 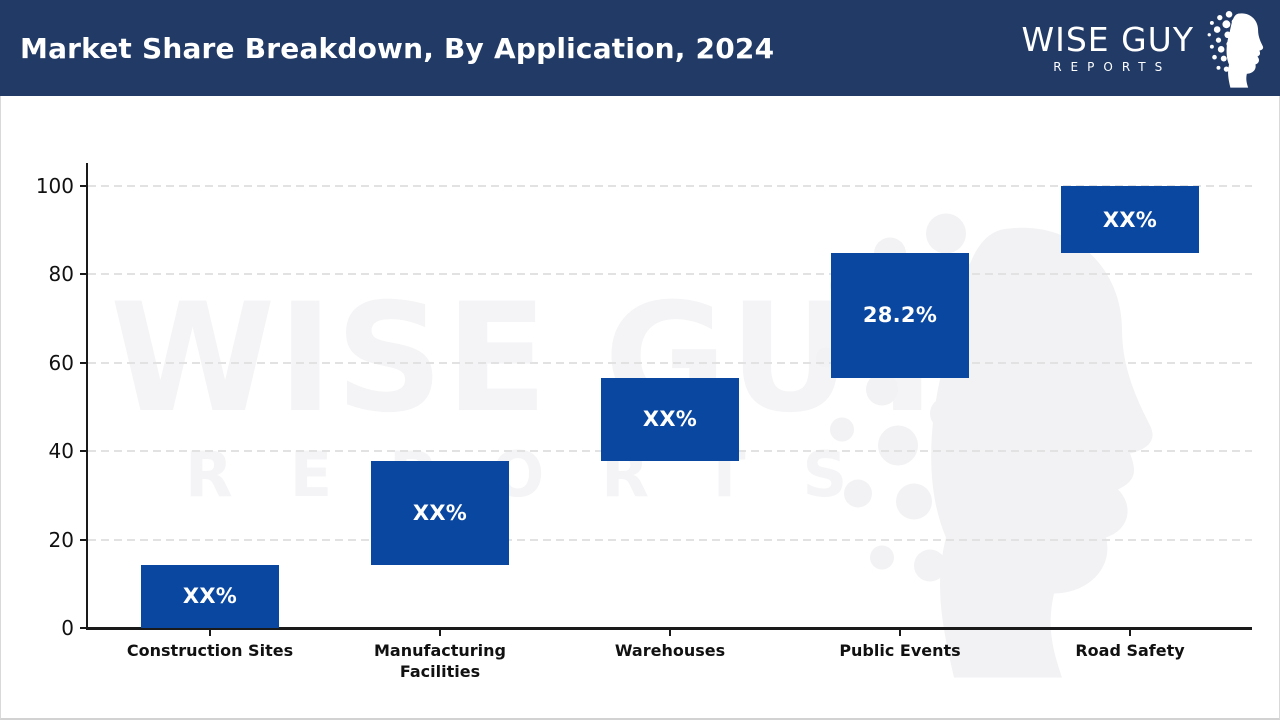 I want to click on y-tick-label-20: 20, so click(x=61, y=539).